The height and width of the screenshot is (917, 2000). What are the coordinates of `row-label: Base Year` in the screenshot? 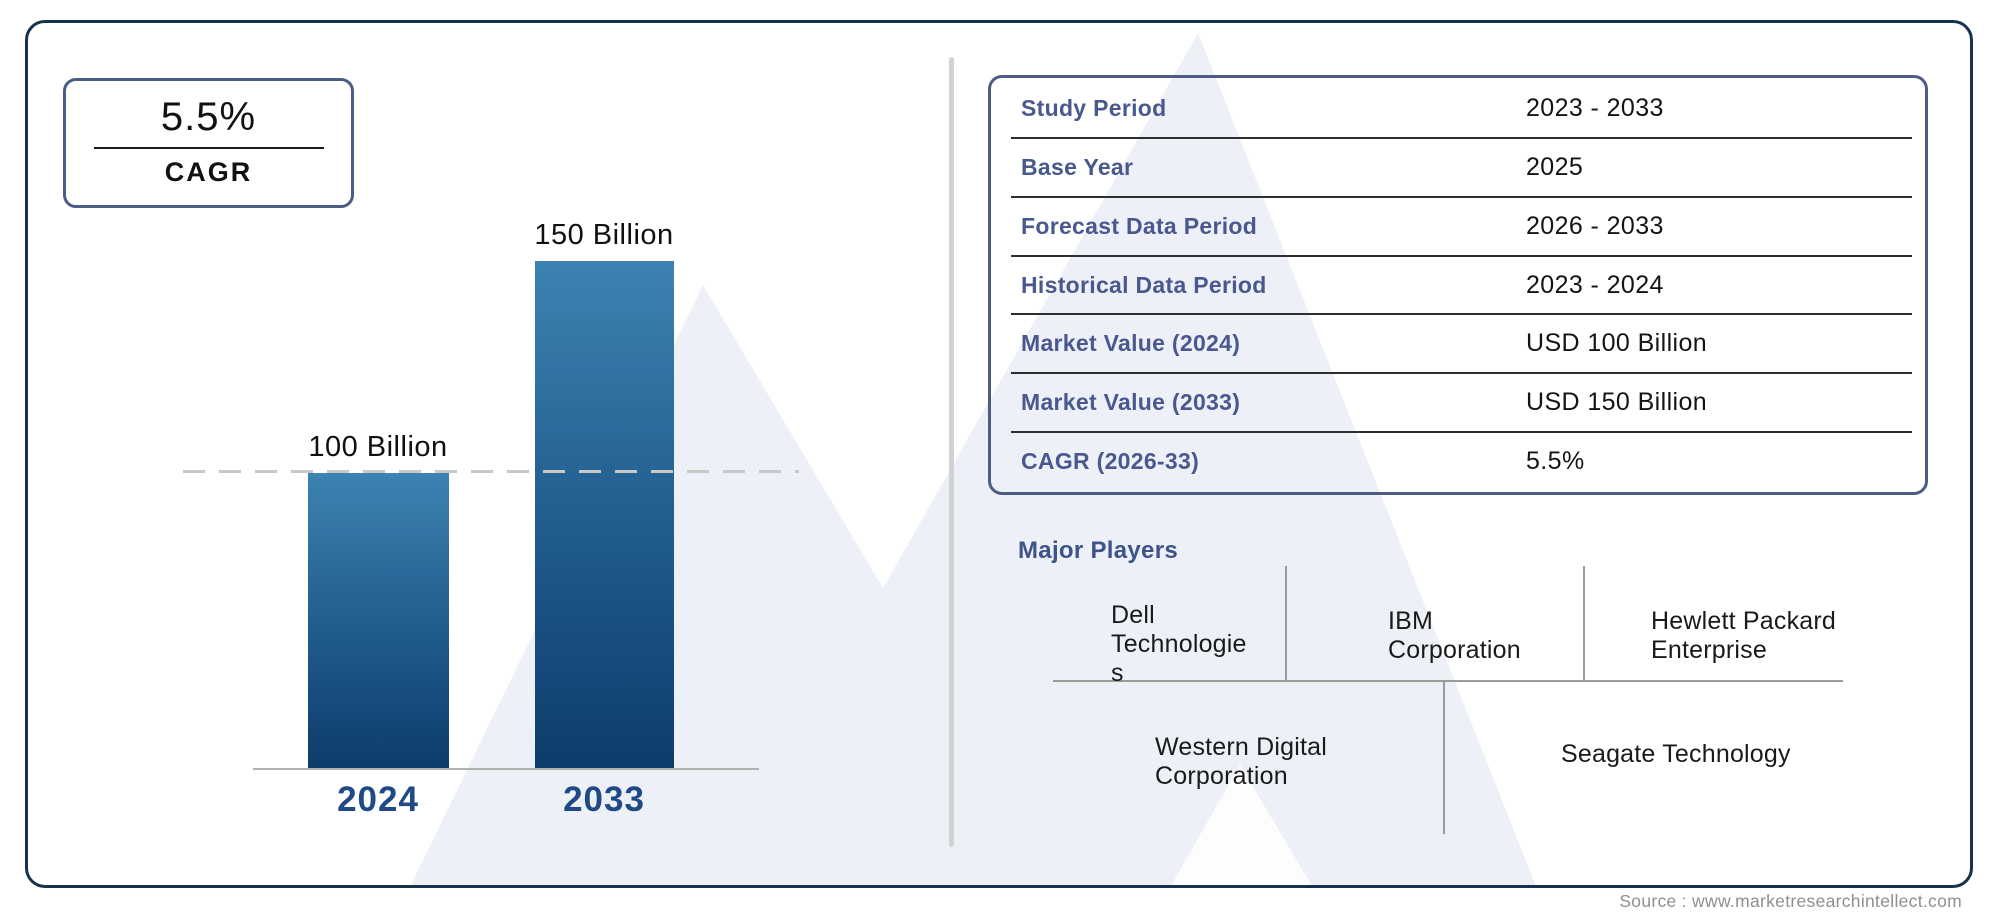 It's located at (1077, 166).